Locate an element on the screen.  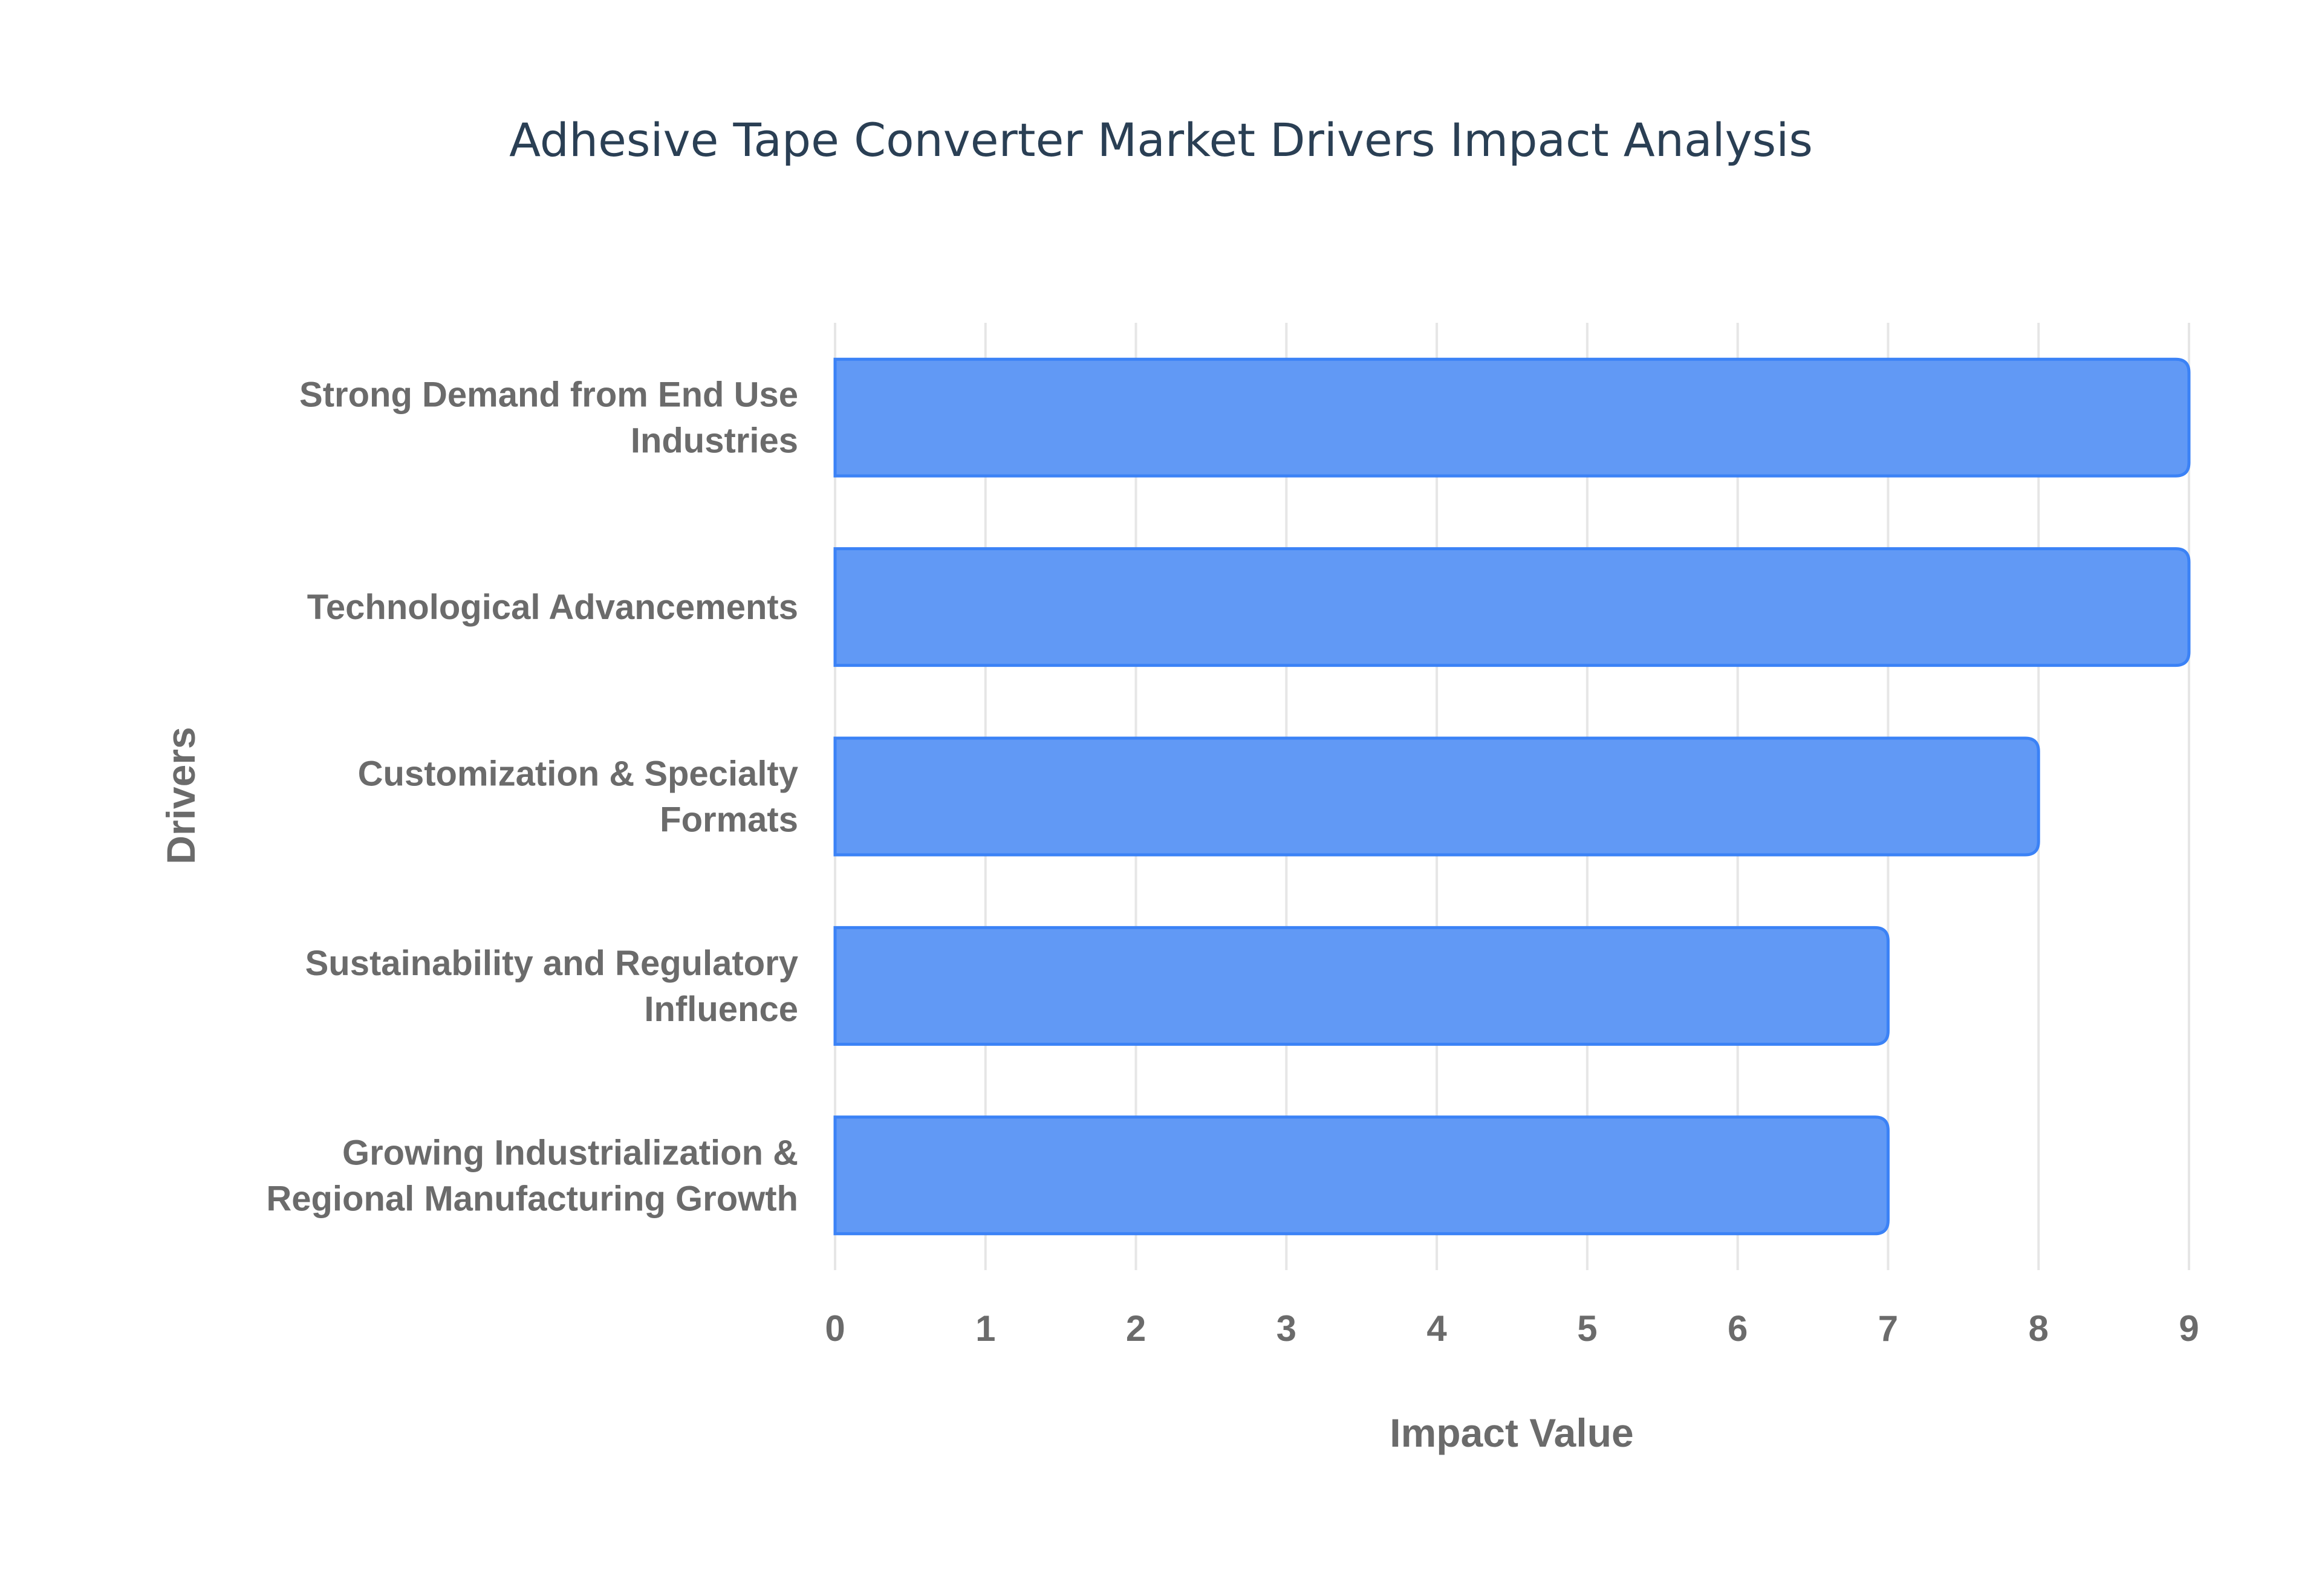
x-tick-label: 0 is located at coordinates (835, 1328).